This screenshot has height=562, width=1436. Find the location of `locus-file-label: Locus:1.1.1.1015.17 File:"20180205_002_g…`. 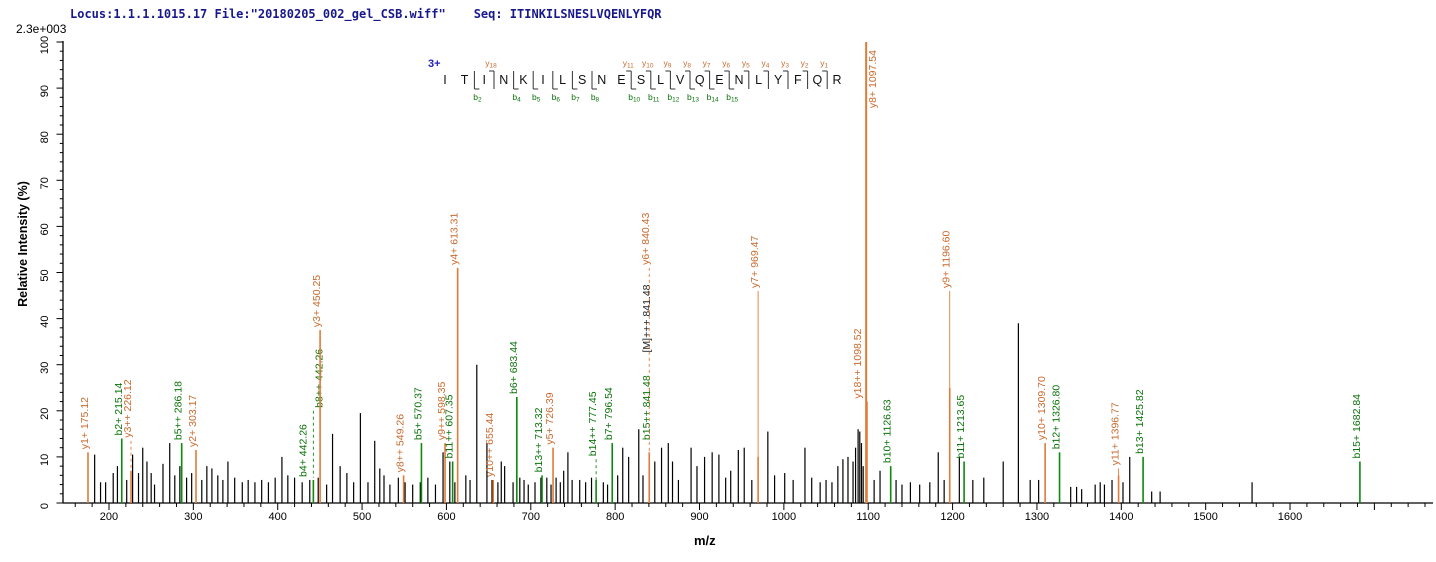

locus-file-label: Locus:1.1.1.1015.17 File:"20180205_002_g… is located at coordinates (258, 14).